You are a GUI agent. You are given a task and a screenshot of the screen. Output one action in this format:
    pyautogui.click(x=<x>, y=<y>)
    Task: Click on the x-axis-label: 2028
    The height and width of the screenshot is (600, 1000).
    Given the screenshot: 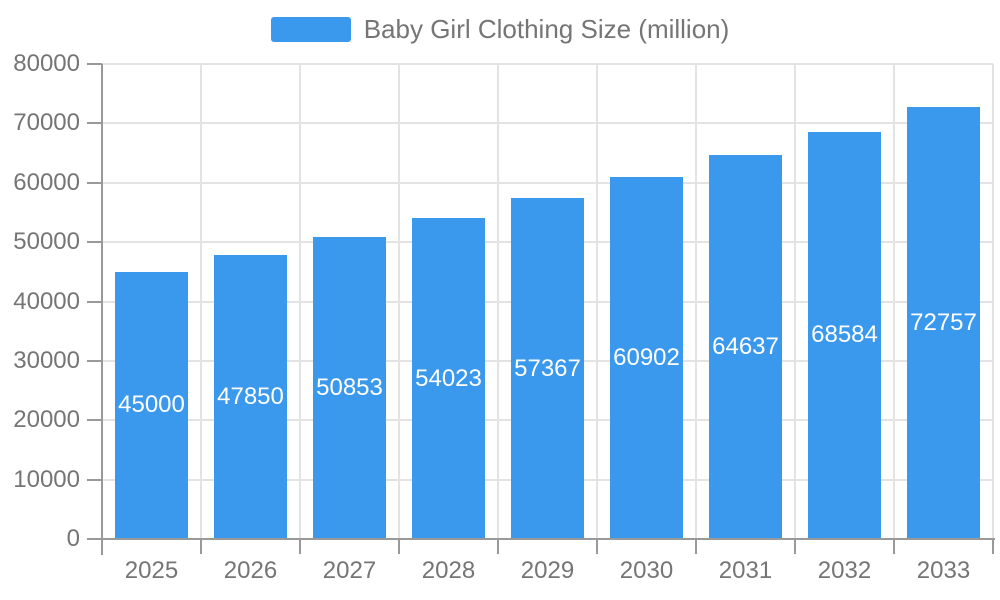 What is the action you would take?
    pyautogui.click(x=448, y=570)
    